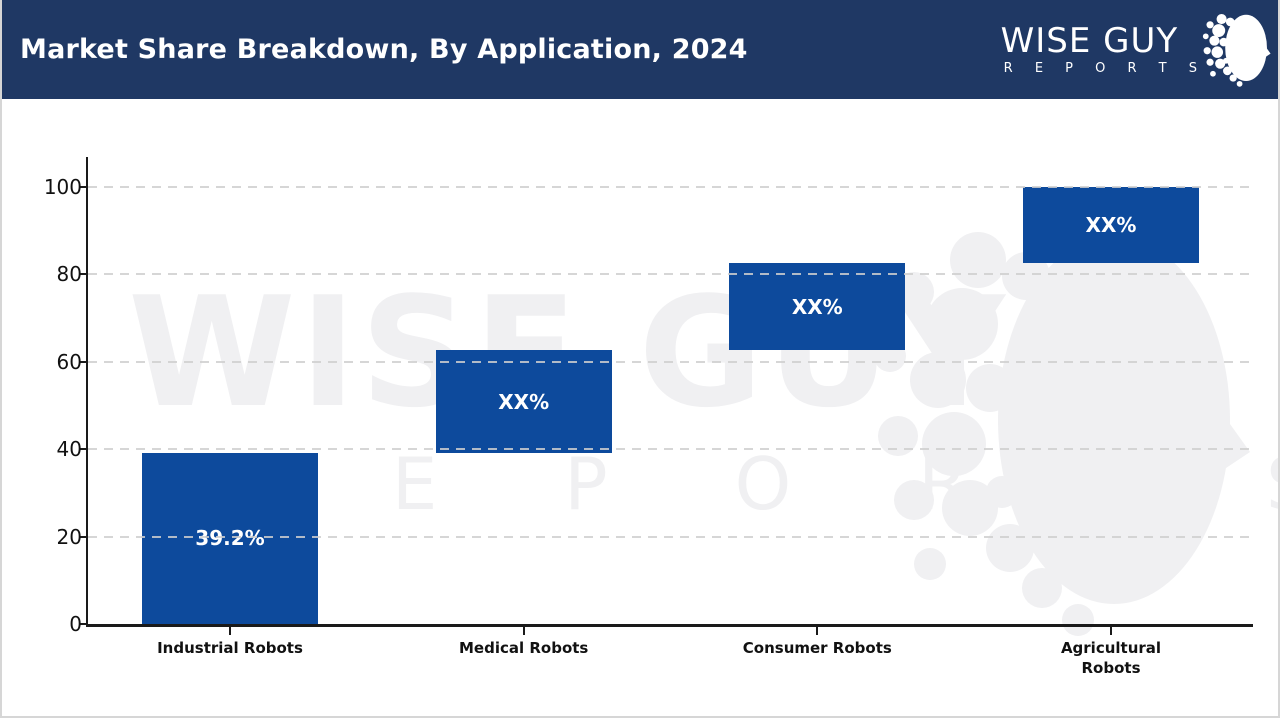 Image resolution: width=1280 pixels, height=720 pixels. I want to click on y-tick-label-100: 100, so click(62, 187).